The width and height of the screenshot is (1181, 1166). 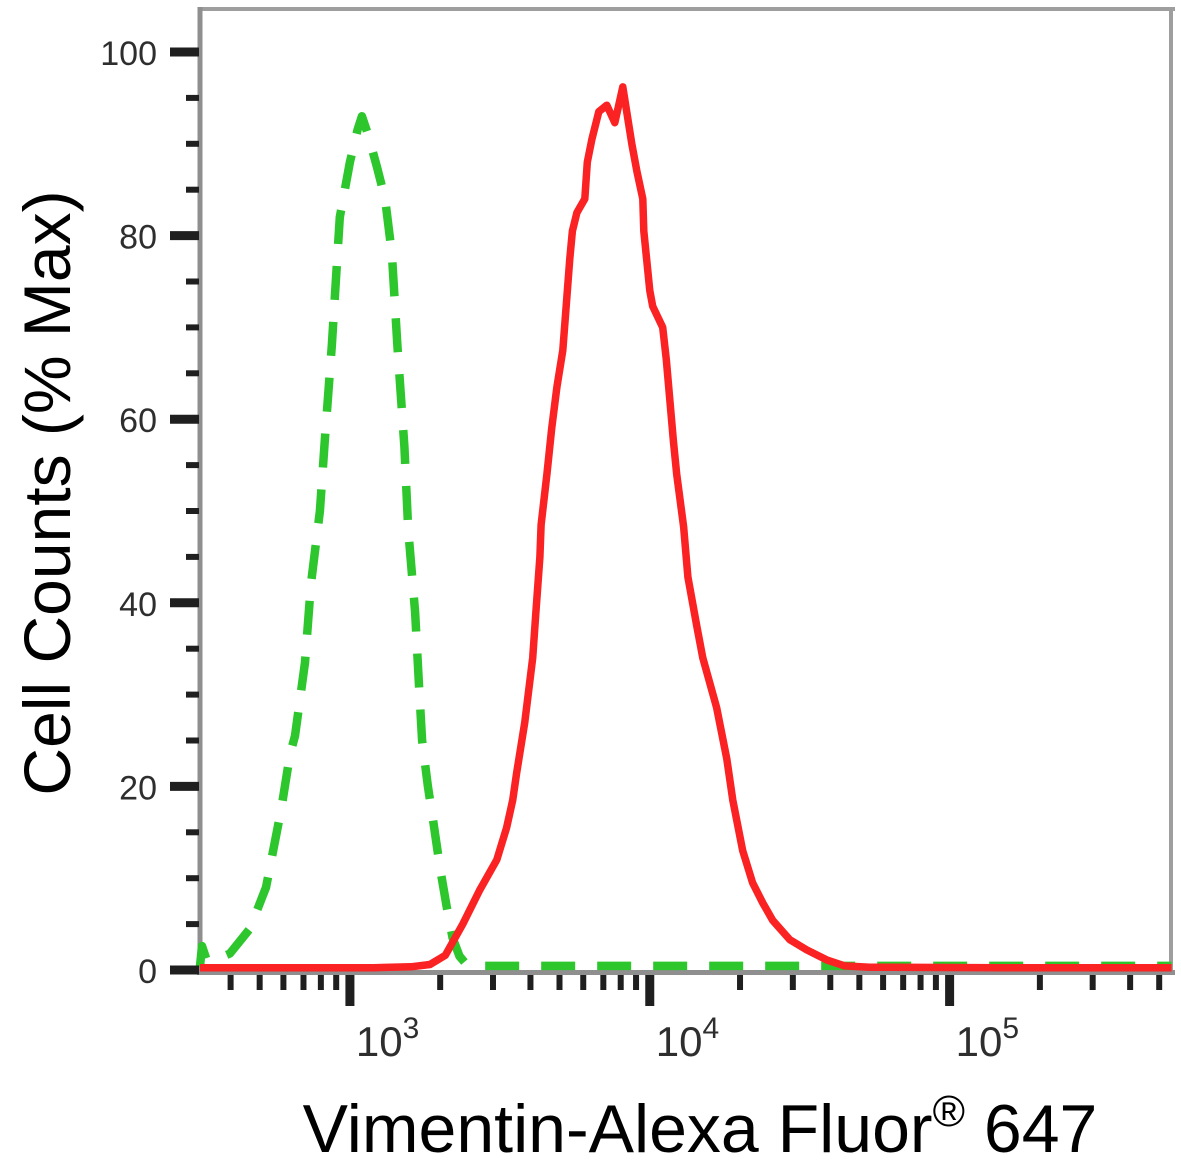 I want to click on registered-trademark-symbol: ®, so click(x=949, y=1111).